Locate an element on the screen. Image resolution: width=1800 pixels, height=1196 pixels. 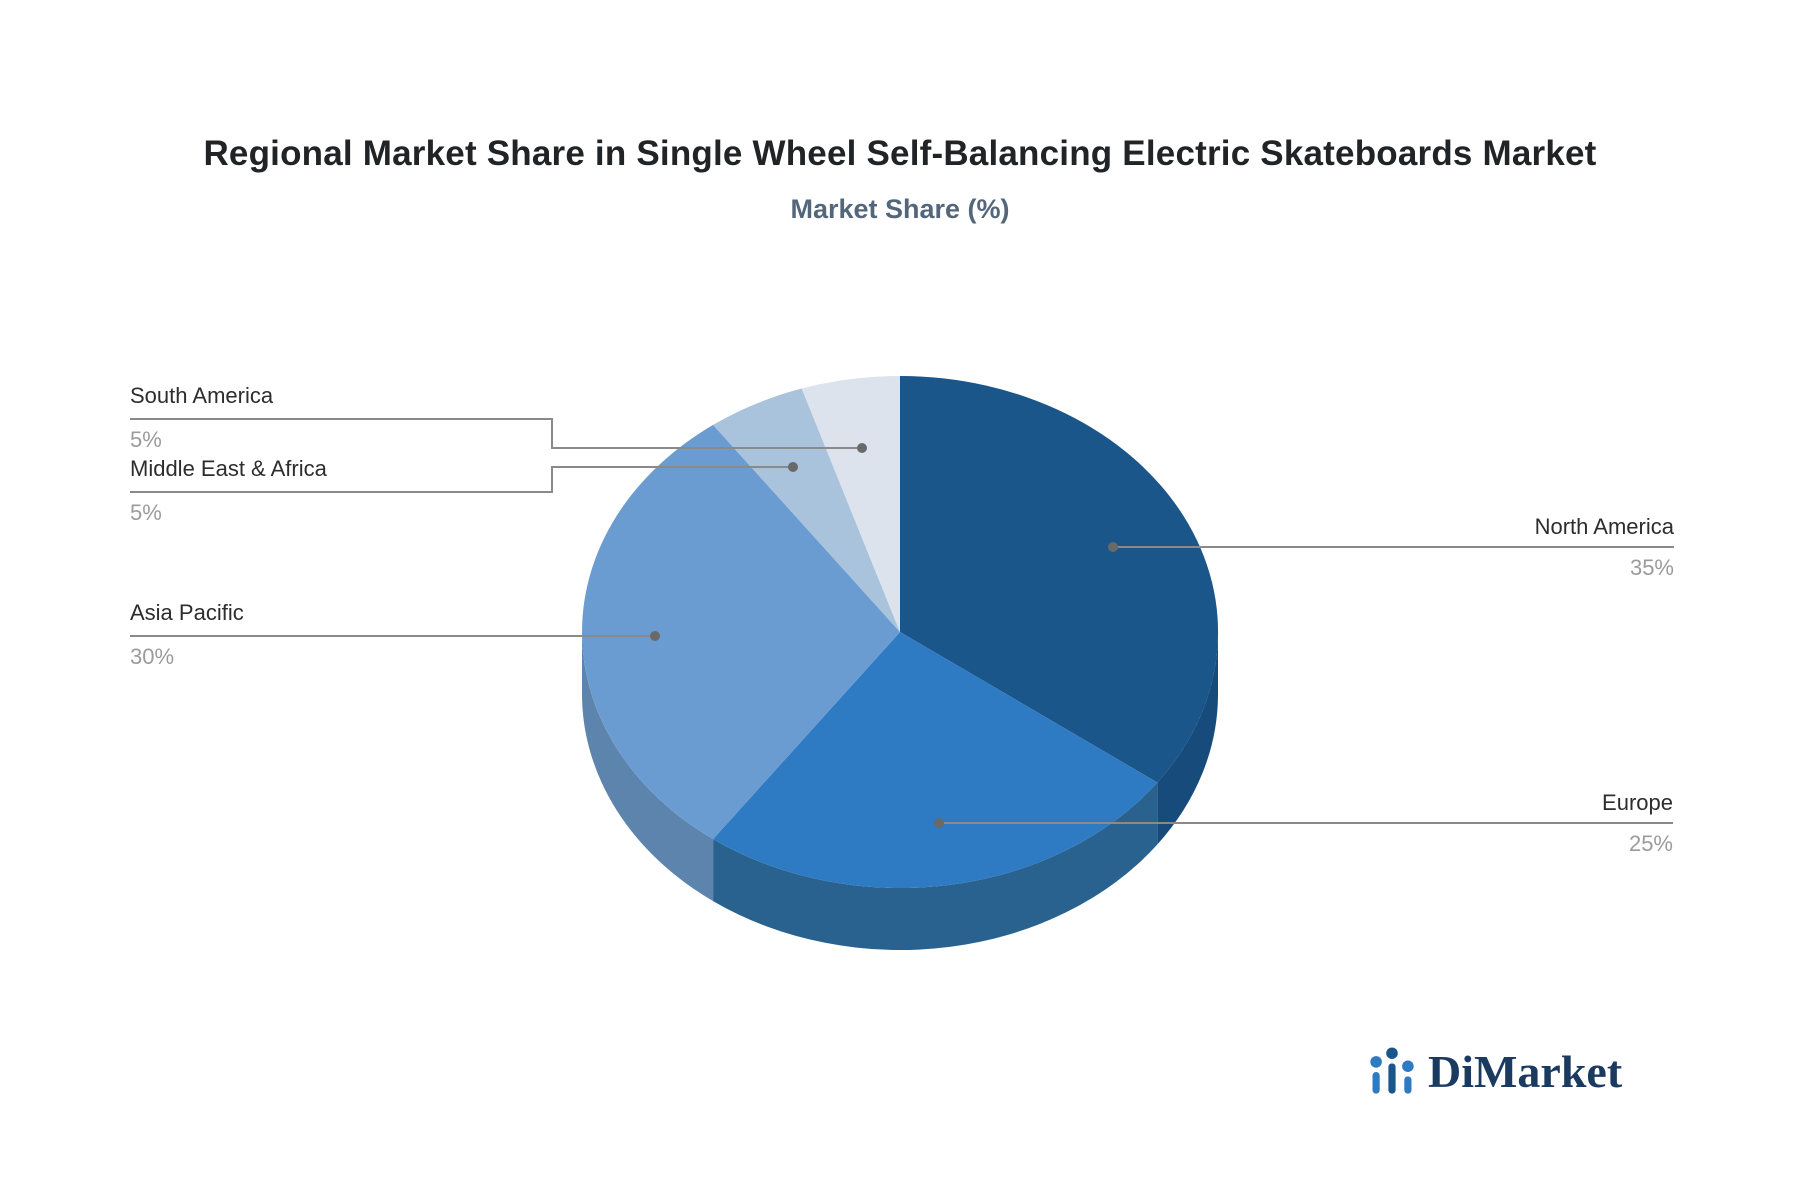
callout-dot-south-america is located at coordinates (862, 448).